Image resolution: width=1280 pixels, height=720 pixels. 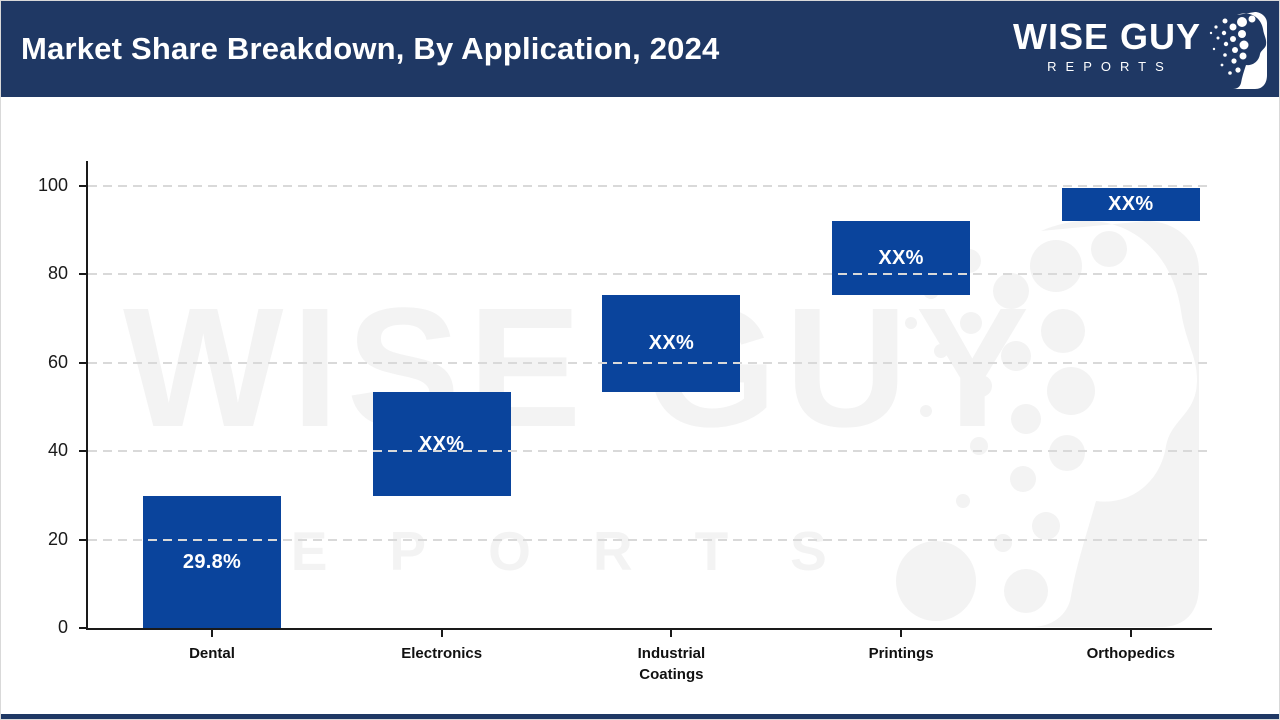 What do you see at coordinates (640, 716) in the screenshot?
I see `footer-bar` at bounding box center [640, 716].